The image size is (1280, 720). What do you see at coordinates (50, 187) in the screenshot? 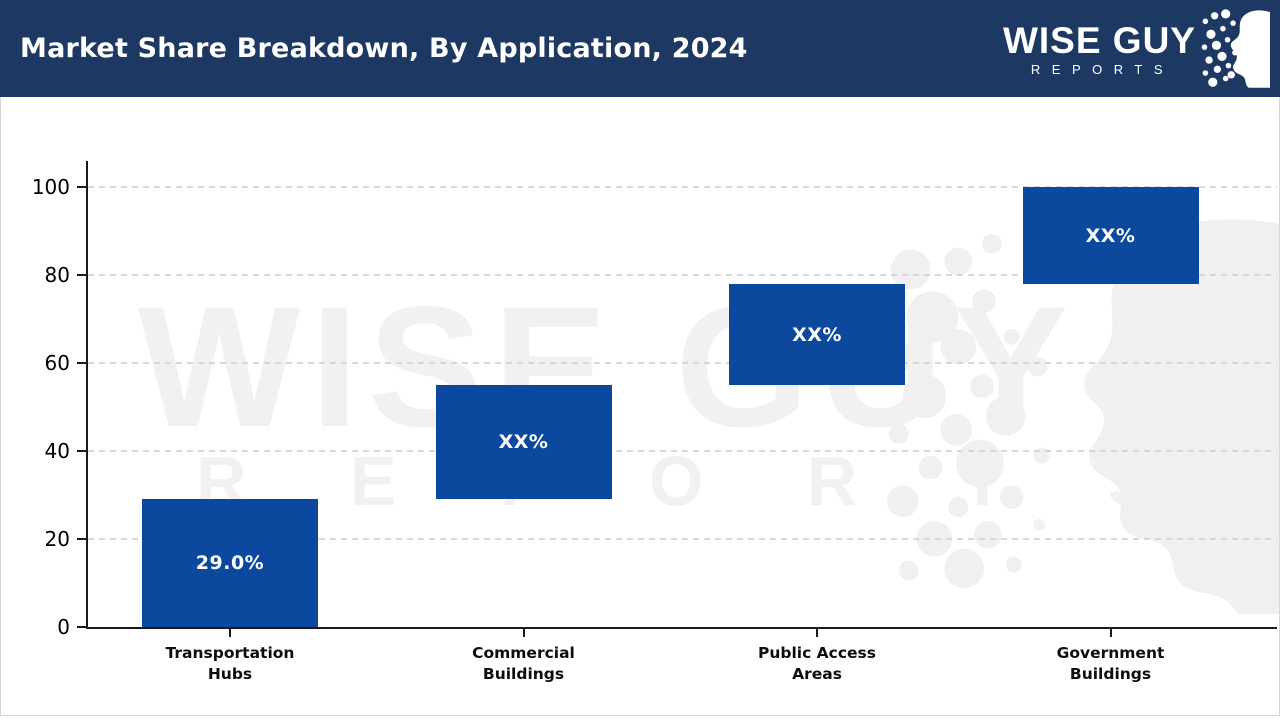
I see `y-tick-label: 100` at bounding box center [50, 187].